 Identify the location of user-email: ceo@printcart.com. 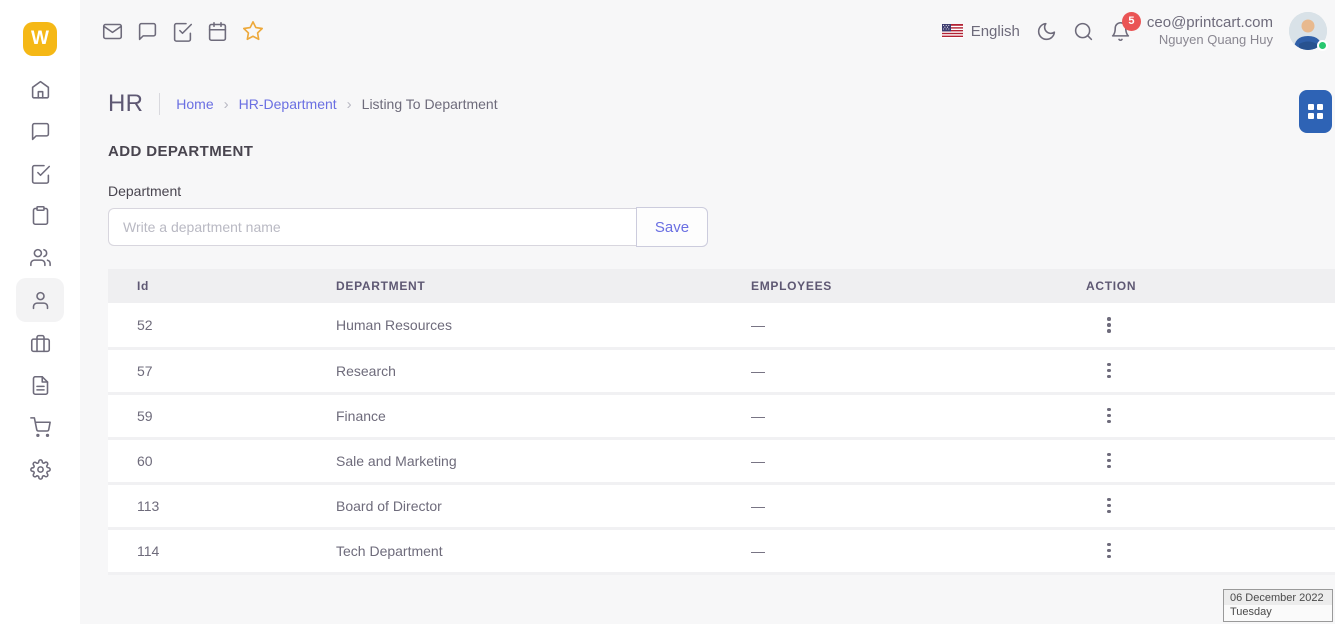
(1209, 22).